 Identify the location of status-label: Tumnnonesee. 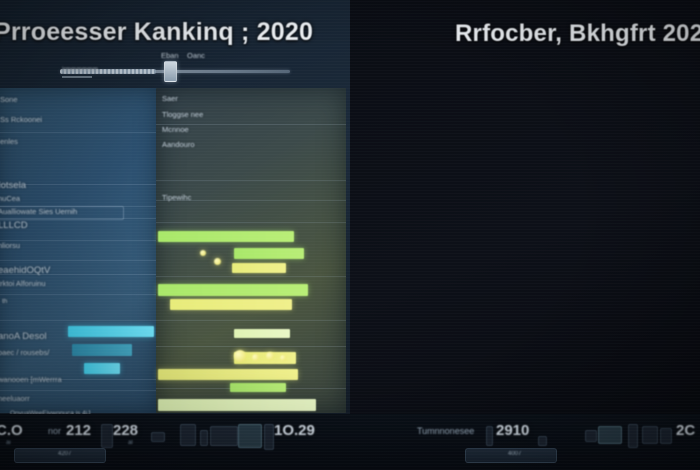
(446, 431).